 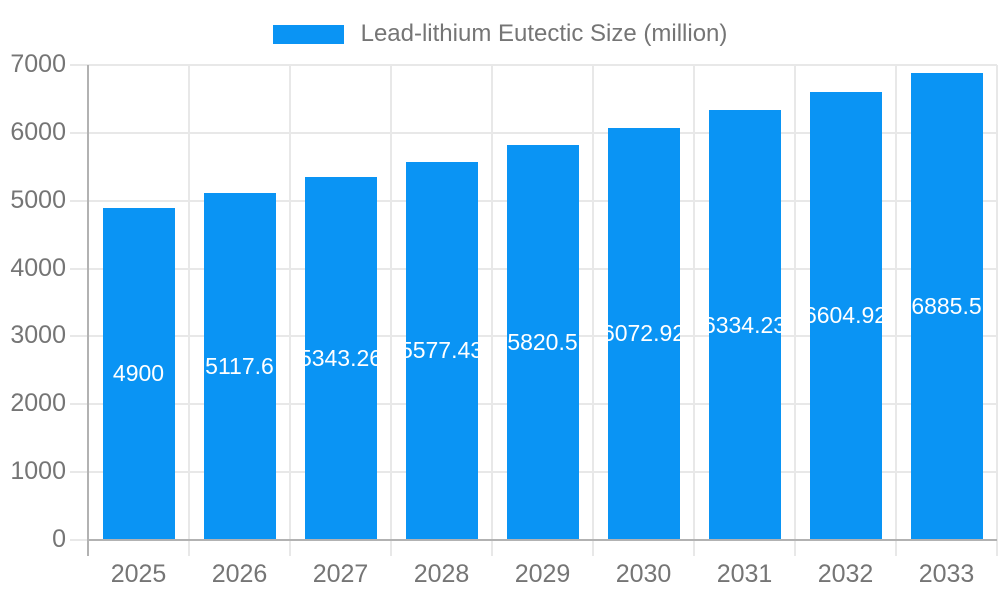 I want to click on x-axis-line, so click(x=542, y=540).